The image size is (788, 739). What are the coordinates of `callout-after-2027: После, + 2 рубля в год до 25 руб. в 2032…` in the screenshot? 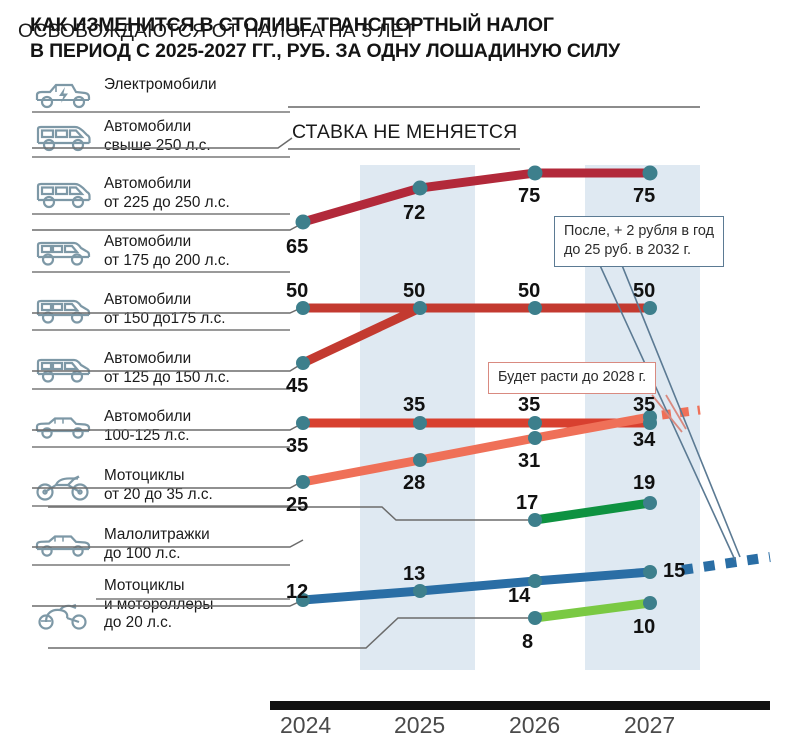 It's located at (639, 241).